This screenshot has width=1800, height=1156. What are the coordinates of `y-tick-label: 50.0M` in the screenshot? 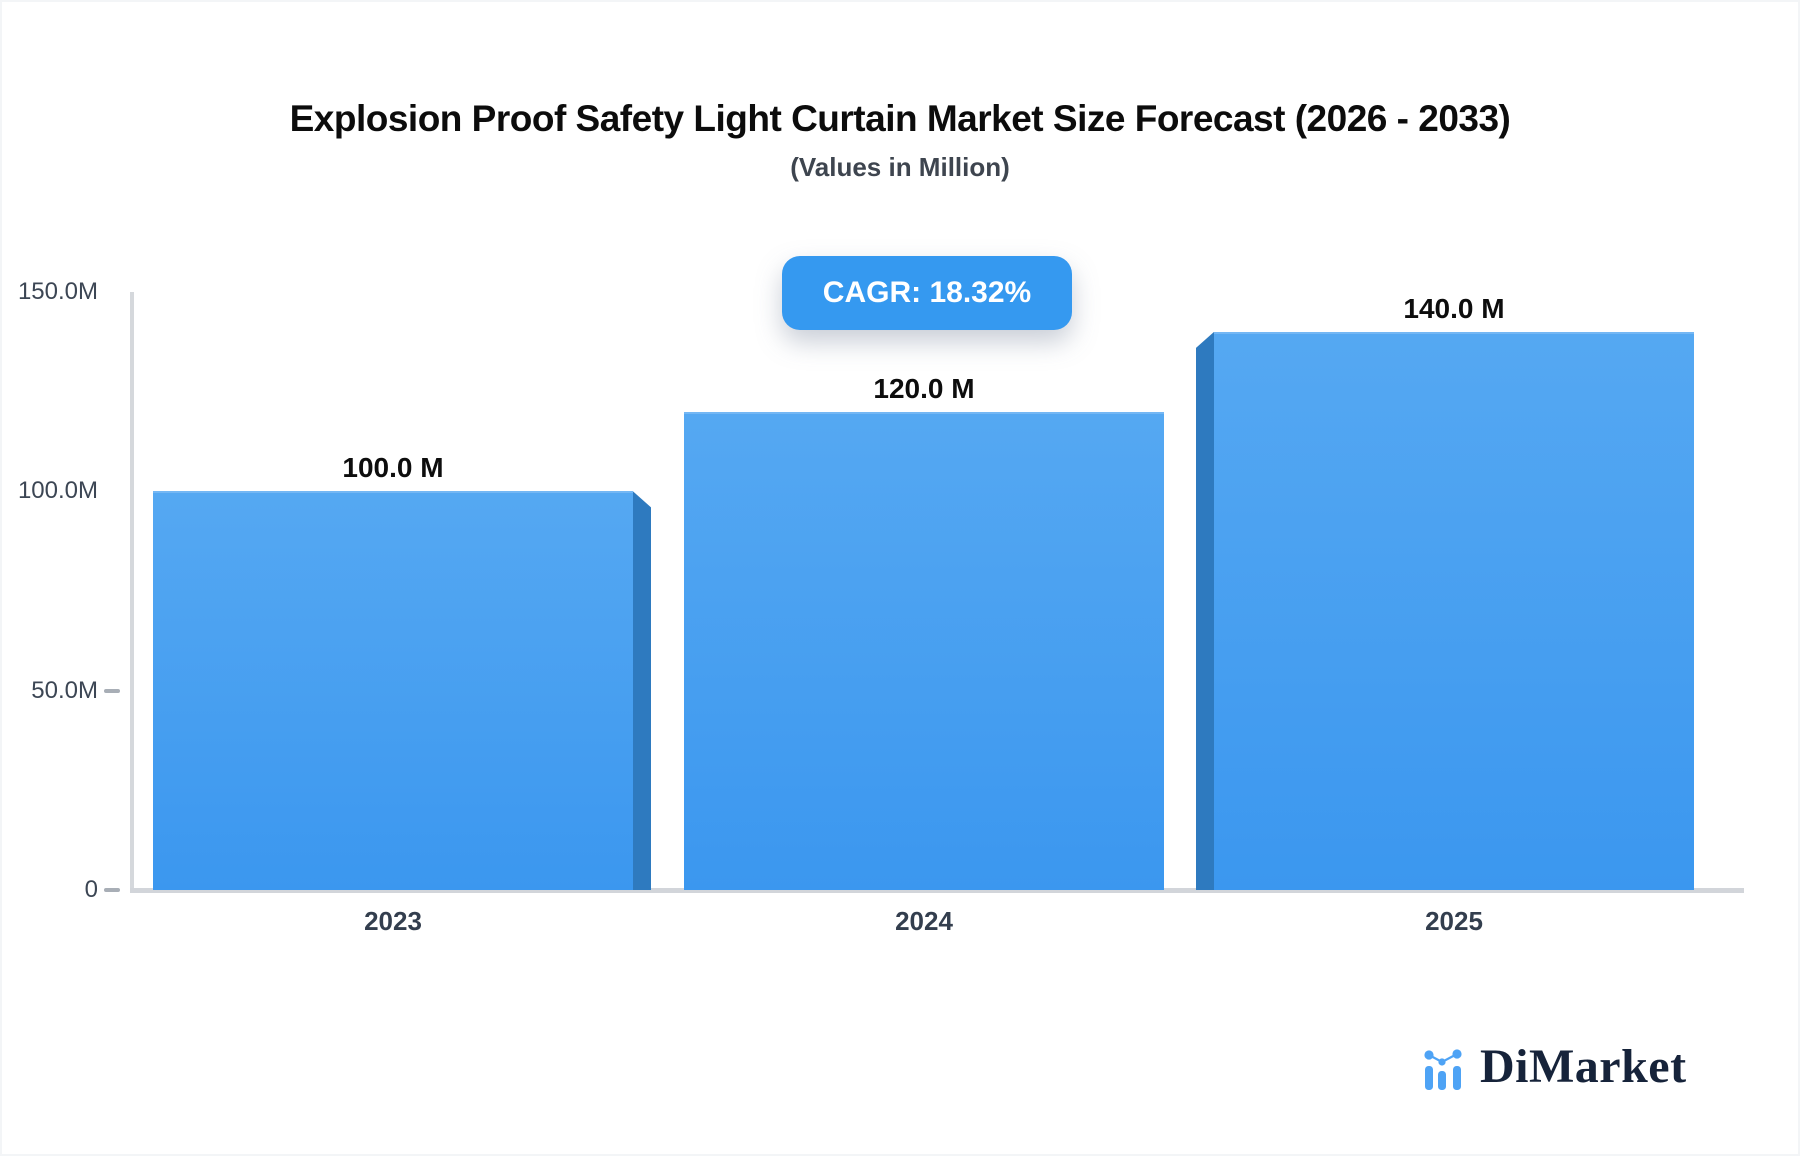 It's located at (64, 690).